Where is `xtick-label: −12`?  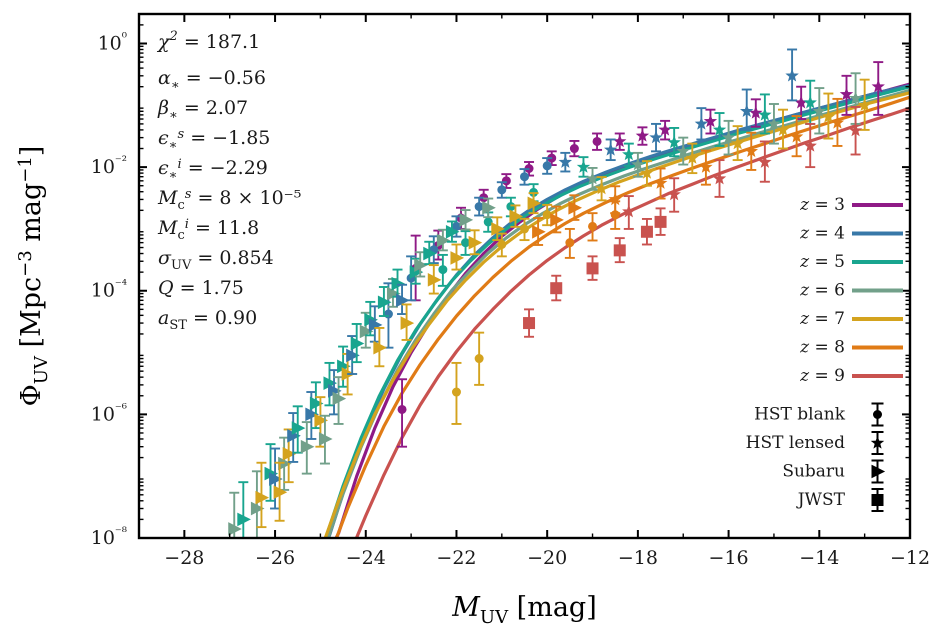 xtick-label: −12 is located at coordinates (910, 558).